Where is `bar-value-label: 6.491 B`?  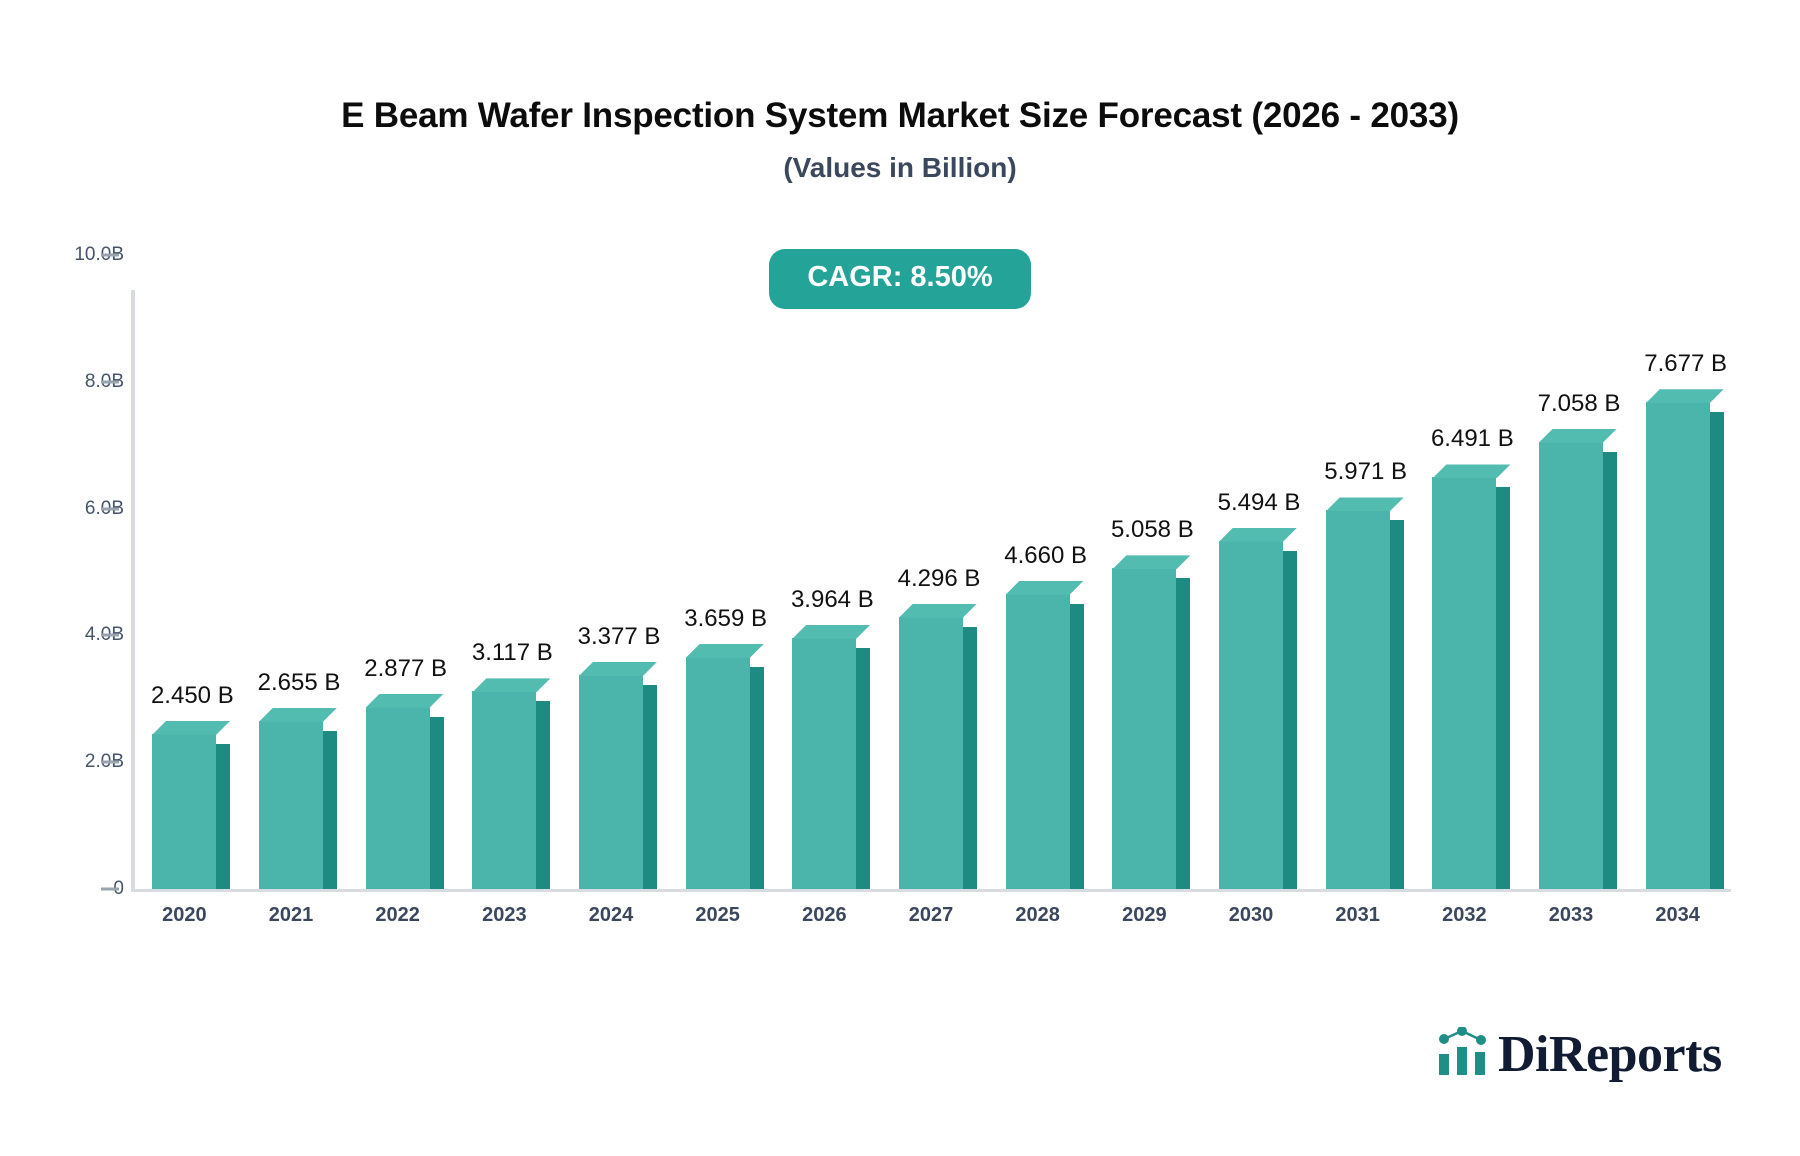
bar-value-label: 6.491 B is located at coordinates (1472, 439).